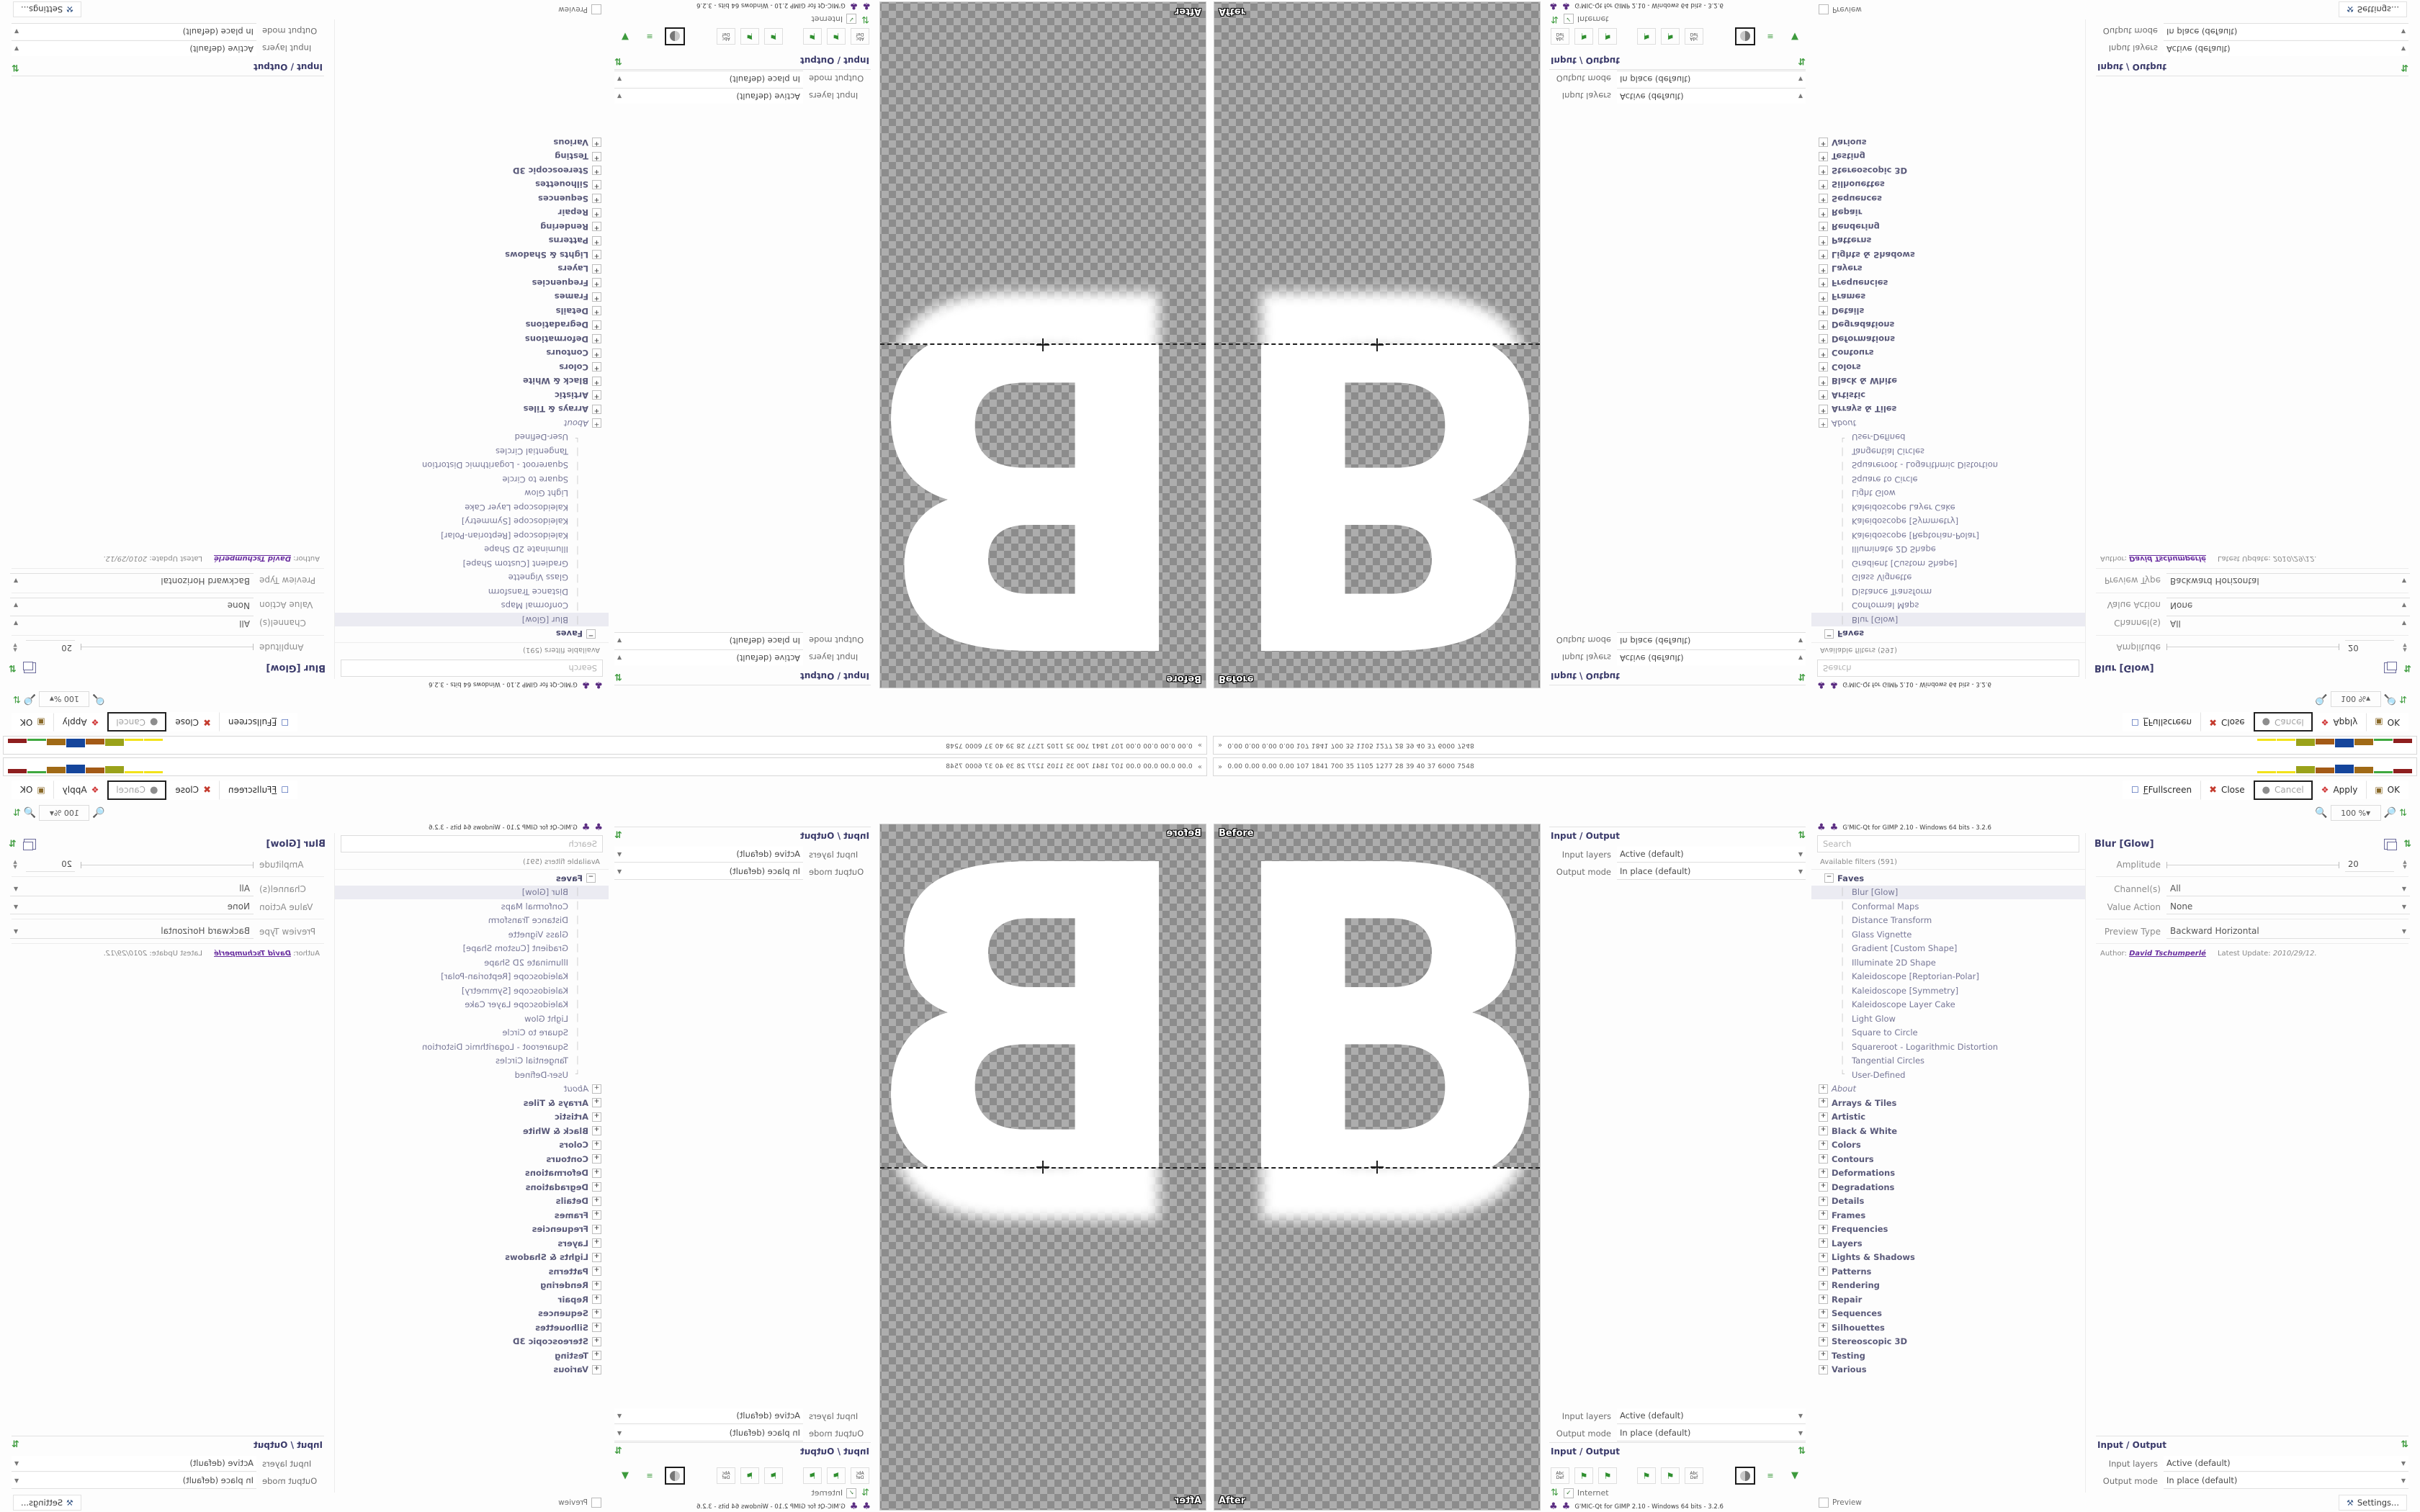 The height and width of the screenshot is (1512, 2420). What do you see at coordinates (1948, 213) in the screenshot?
I see `filter-category: + Repair` at bounding box center [1948, 213].